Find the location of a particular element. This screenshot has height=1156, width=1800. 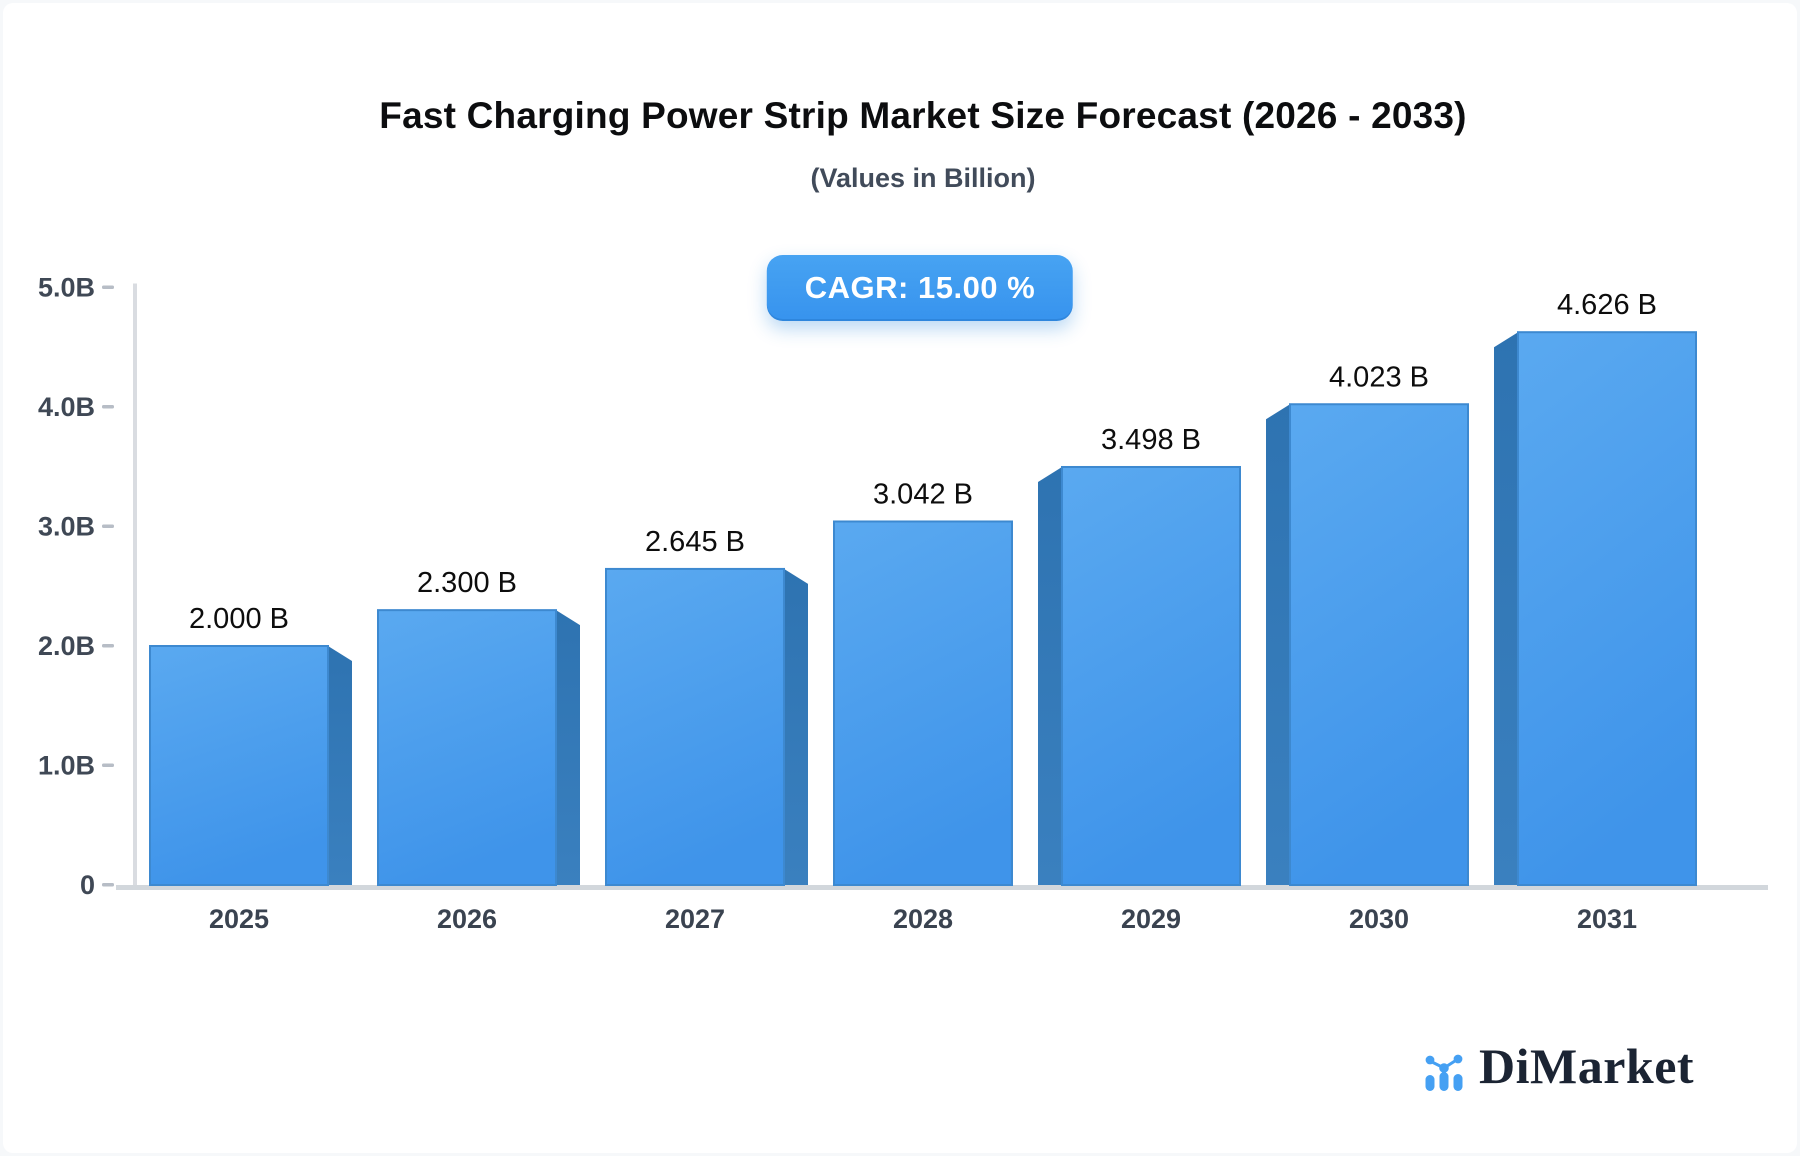

y-tick-label: 1.0B is located at coordinates (66, 766).